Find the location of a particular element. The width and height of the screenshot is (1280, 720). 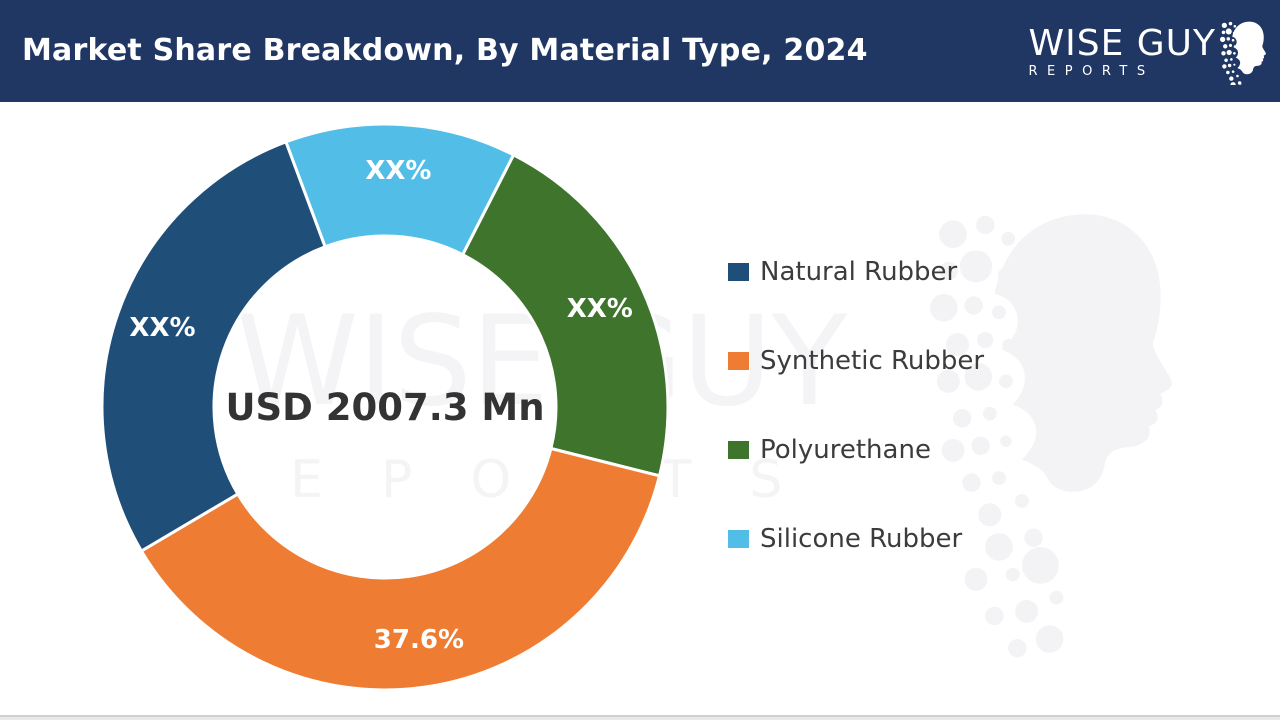

legend-label: Polyurethane is located at coordinates (845, 450).